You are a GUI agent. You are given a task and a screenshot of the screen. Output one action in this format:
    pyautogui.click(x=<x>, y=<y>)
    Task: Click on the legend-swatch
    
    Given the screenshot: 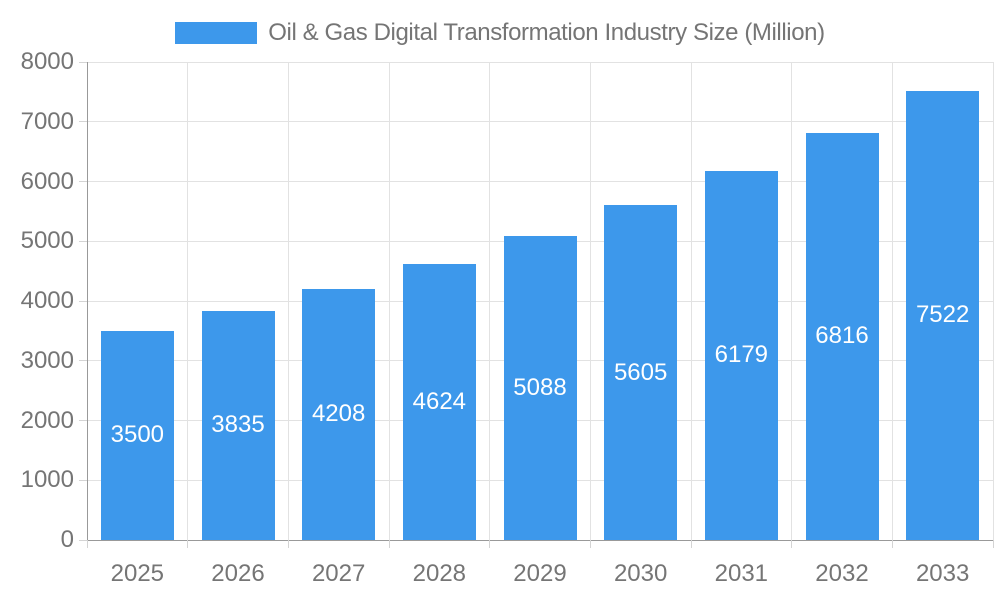 What is the action you would take?
    pyautogui.click(x=216, y=33)
    